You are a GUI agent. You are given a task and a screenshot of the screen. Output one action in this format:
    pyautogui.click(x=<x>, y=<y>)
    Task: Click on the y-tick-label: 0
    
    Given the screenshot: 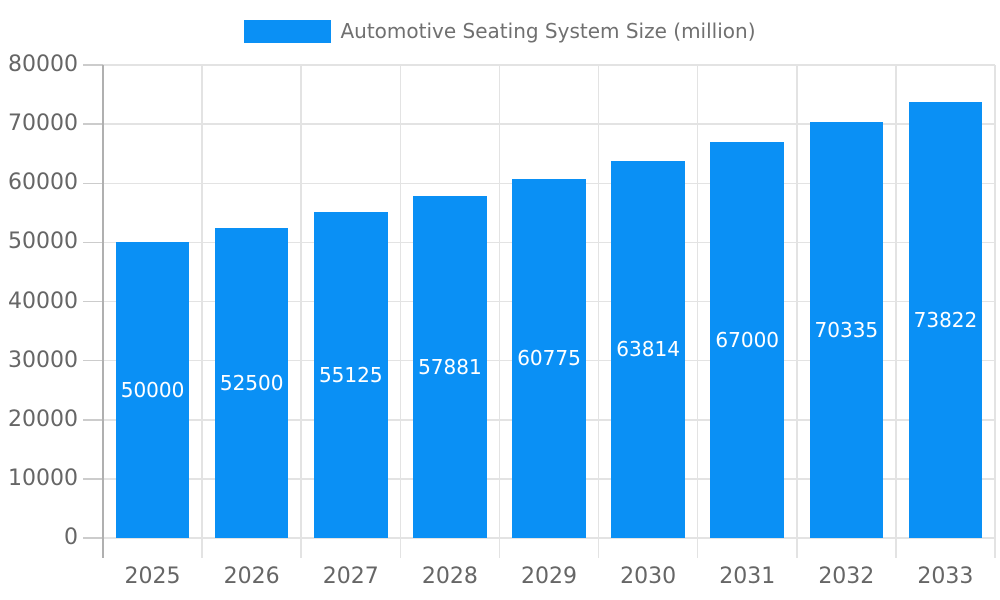 What is the action you would take?
    pyautogui.click(x=71, y=537)
    